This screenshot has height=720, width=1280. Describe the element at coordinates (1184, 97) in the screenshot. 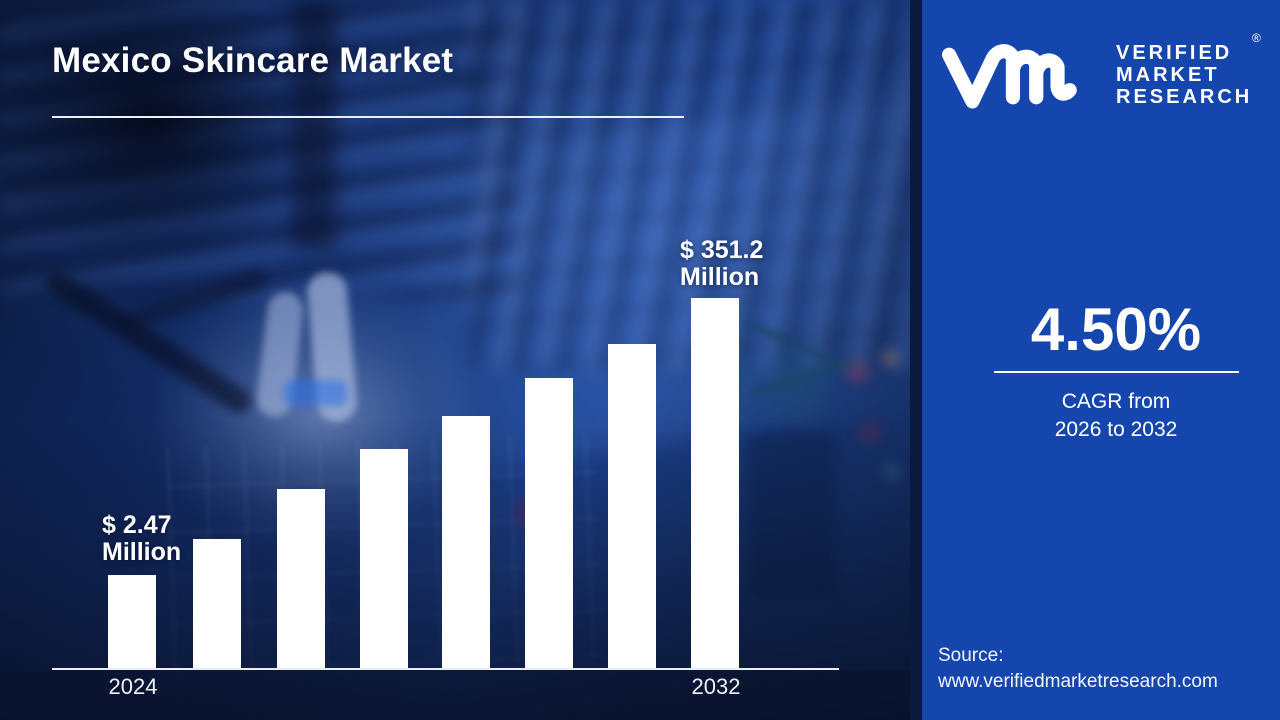

I see `brand-wordmark-line3: RESEARCH` at that location.